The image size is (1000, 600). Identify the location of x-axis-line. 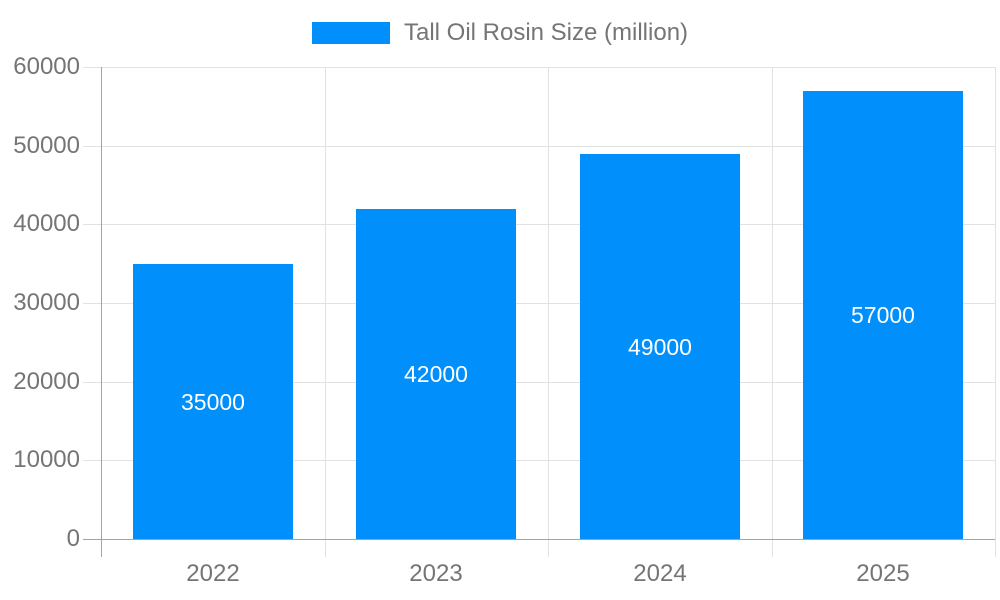
(539, 539).